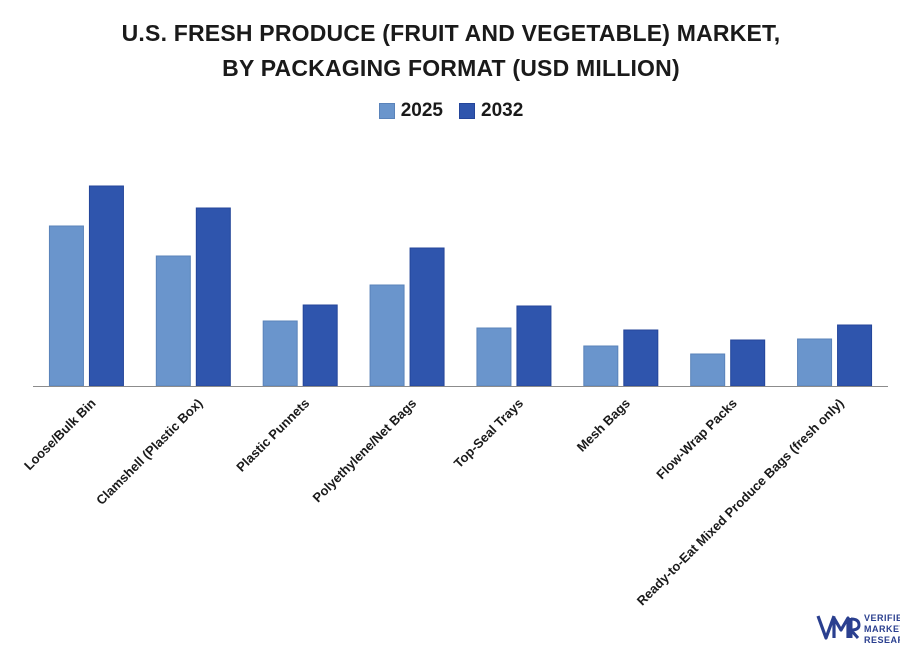  What do you see at coordinates (855, 628) in the screenshot?
I see `logo-mark-r` at bounding box center [855, 628].